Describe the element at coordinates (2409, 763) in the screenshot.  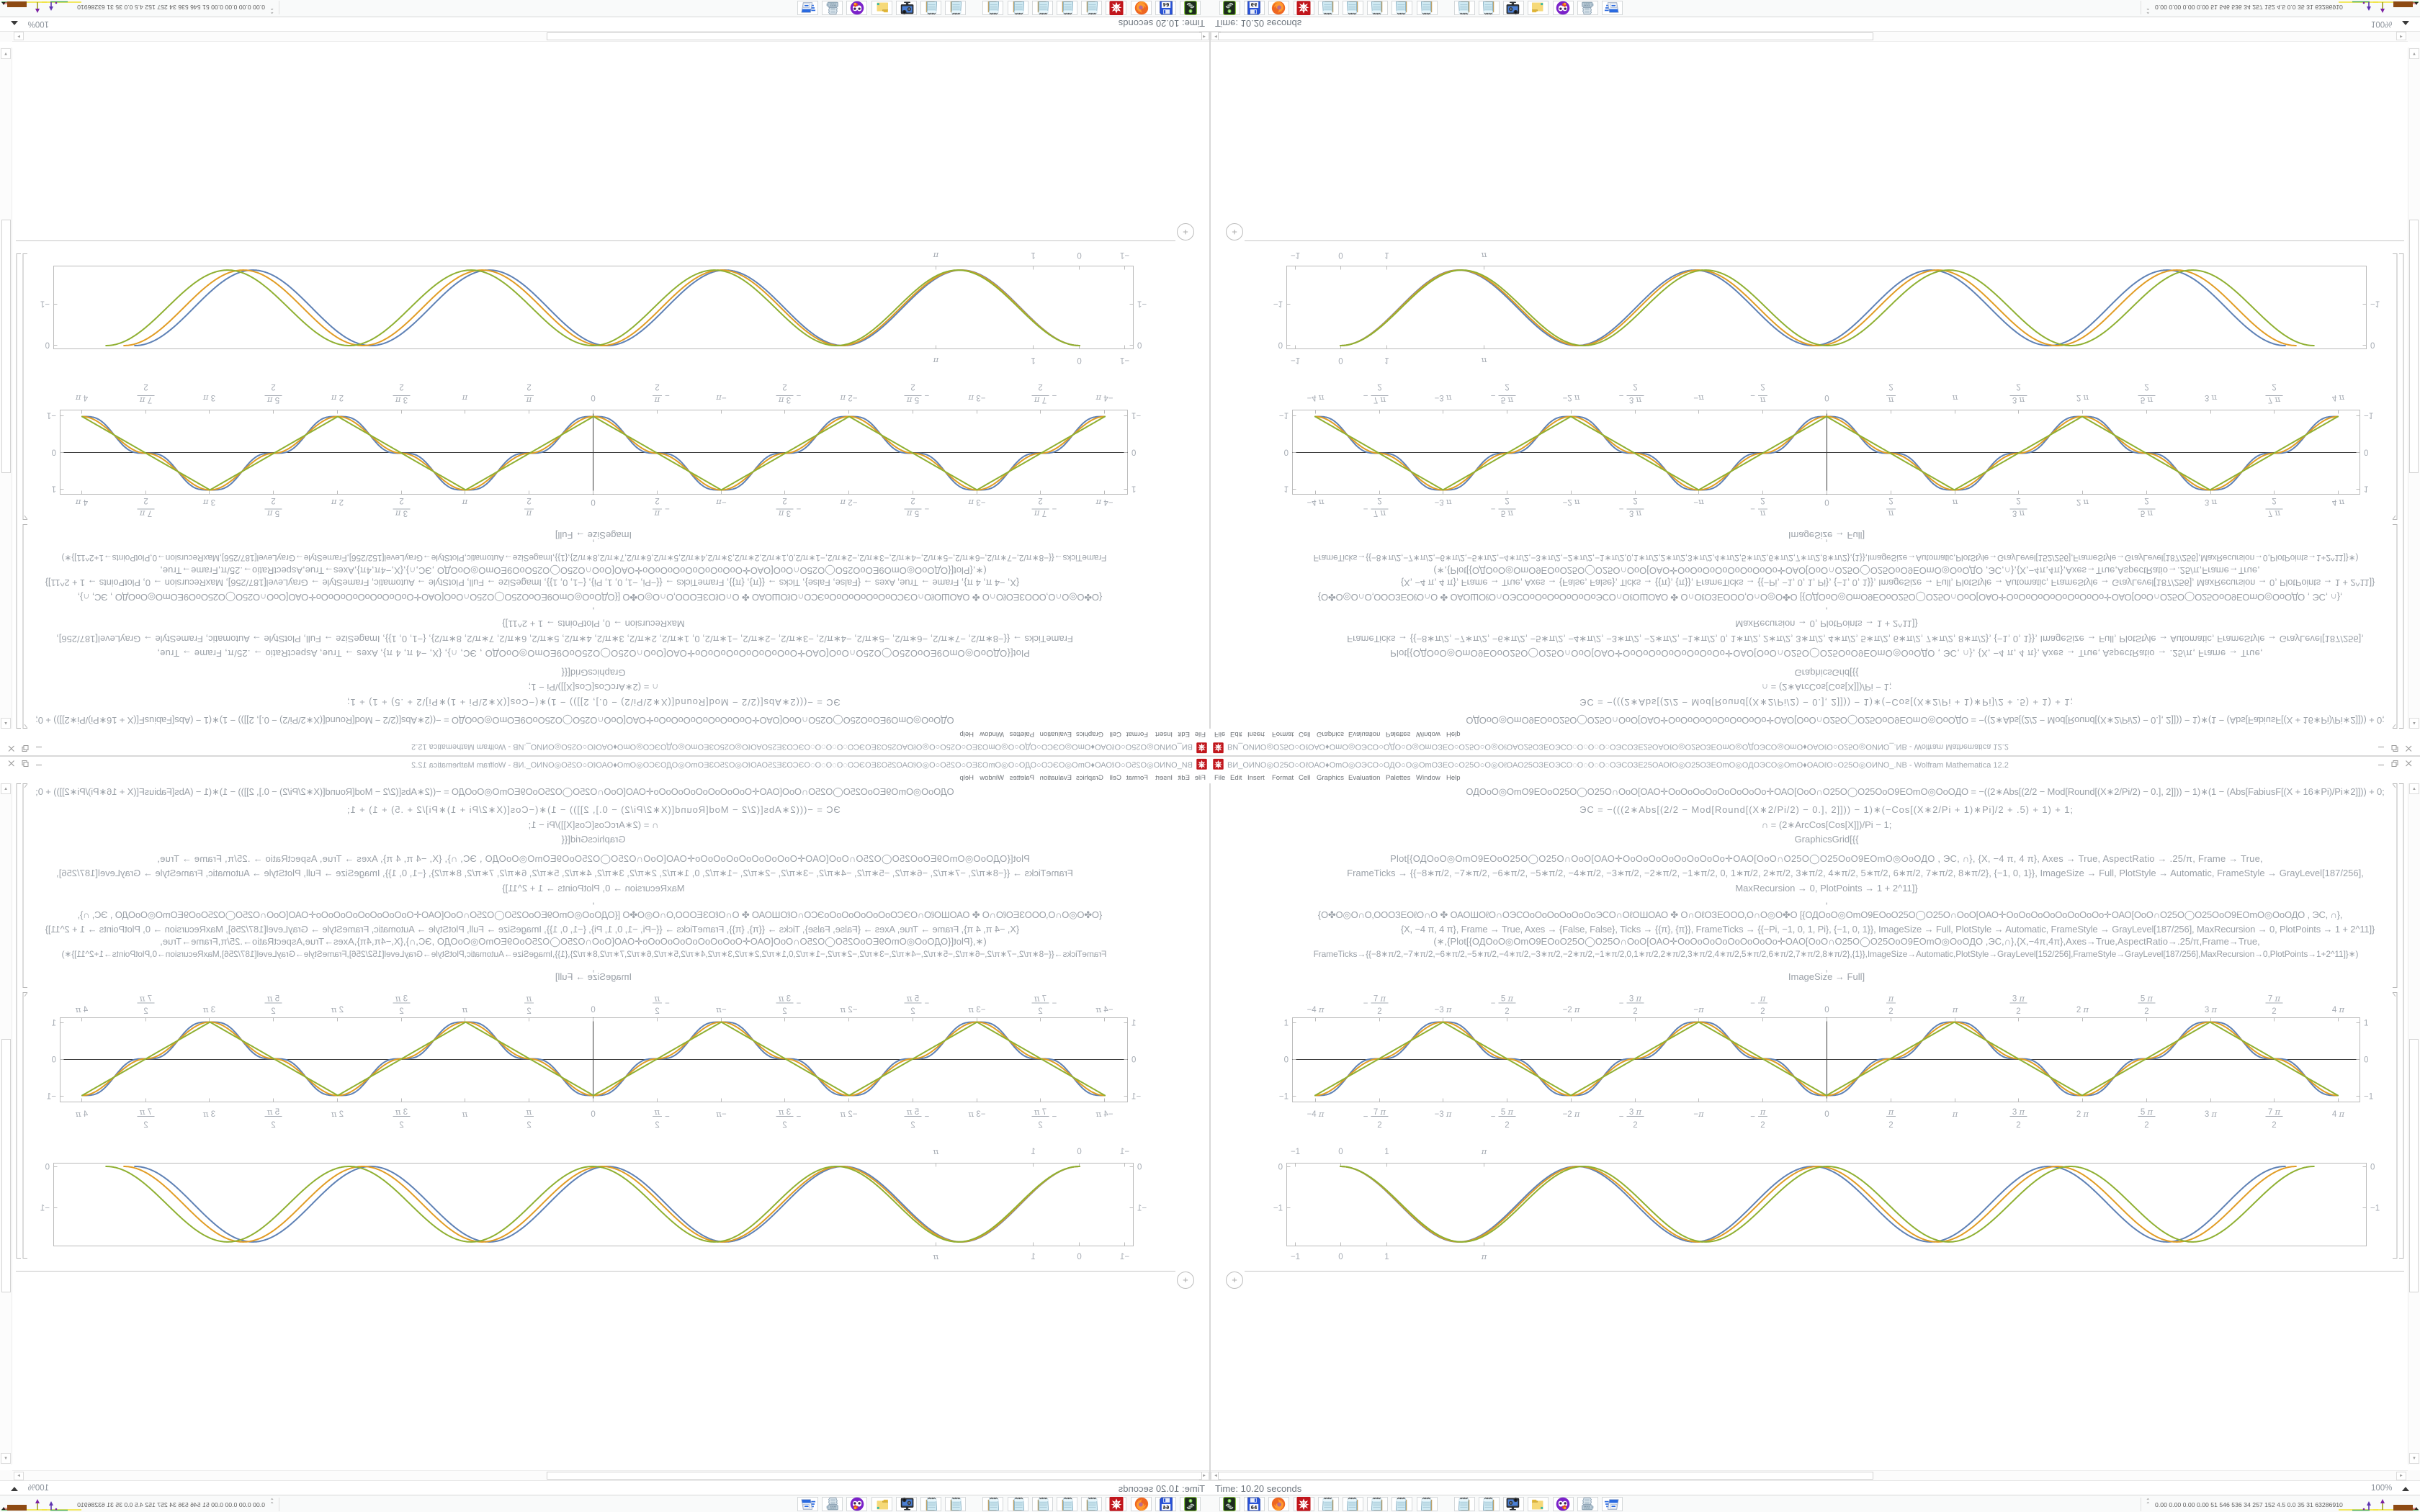
I see `close-button-icon` at that location.